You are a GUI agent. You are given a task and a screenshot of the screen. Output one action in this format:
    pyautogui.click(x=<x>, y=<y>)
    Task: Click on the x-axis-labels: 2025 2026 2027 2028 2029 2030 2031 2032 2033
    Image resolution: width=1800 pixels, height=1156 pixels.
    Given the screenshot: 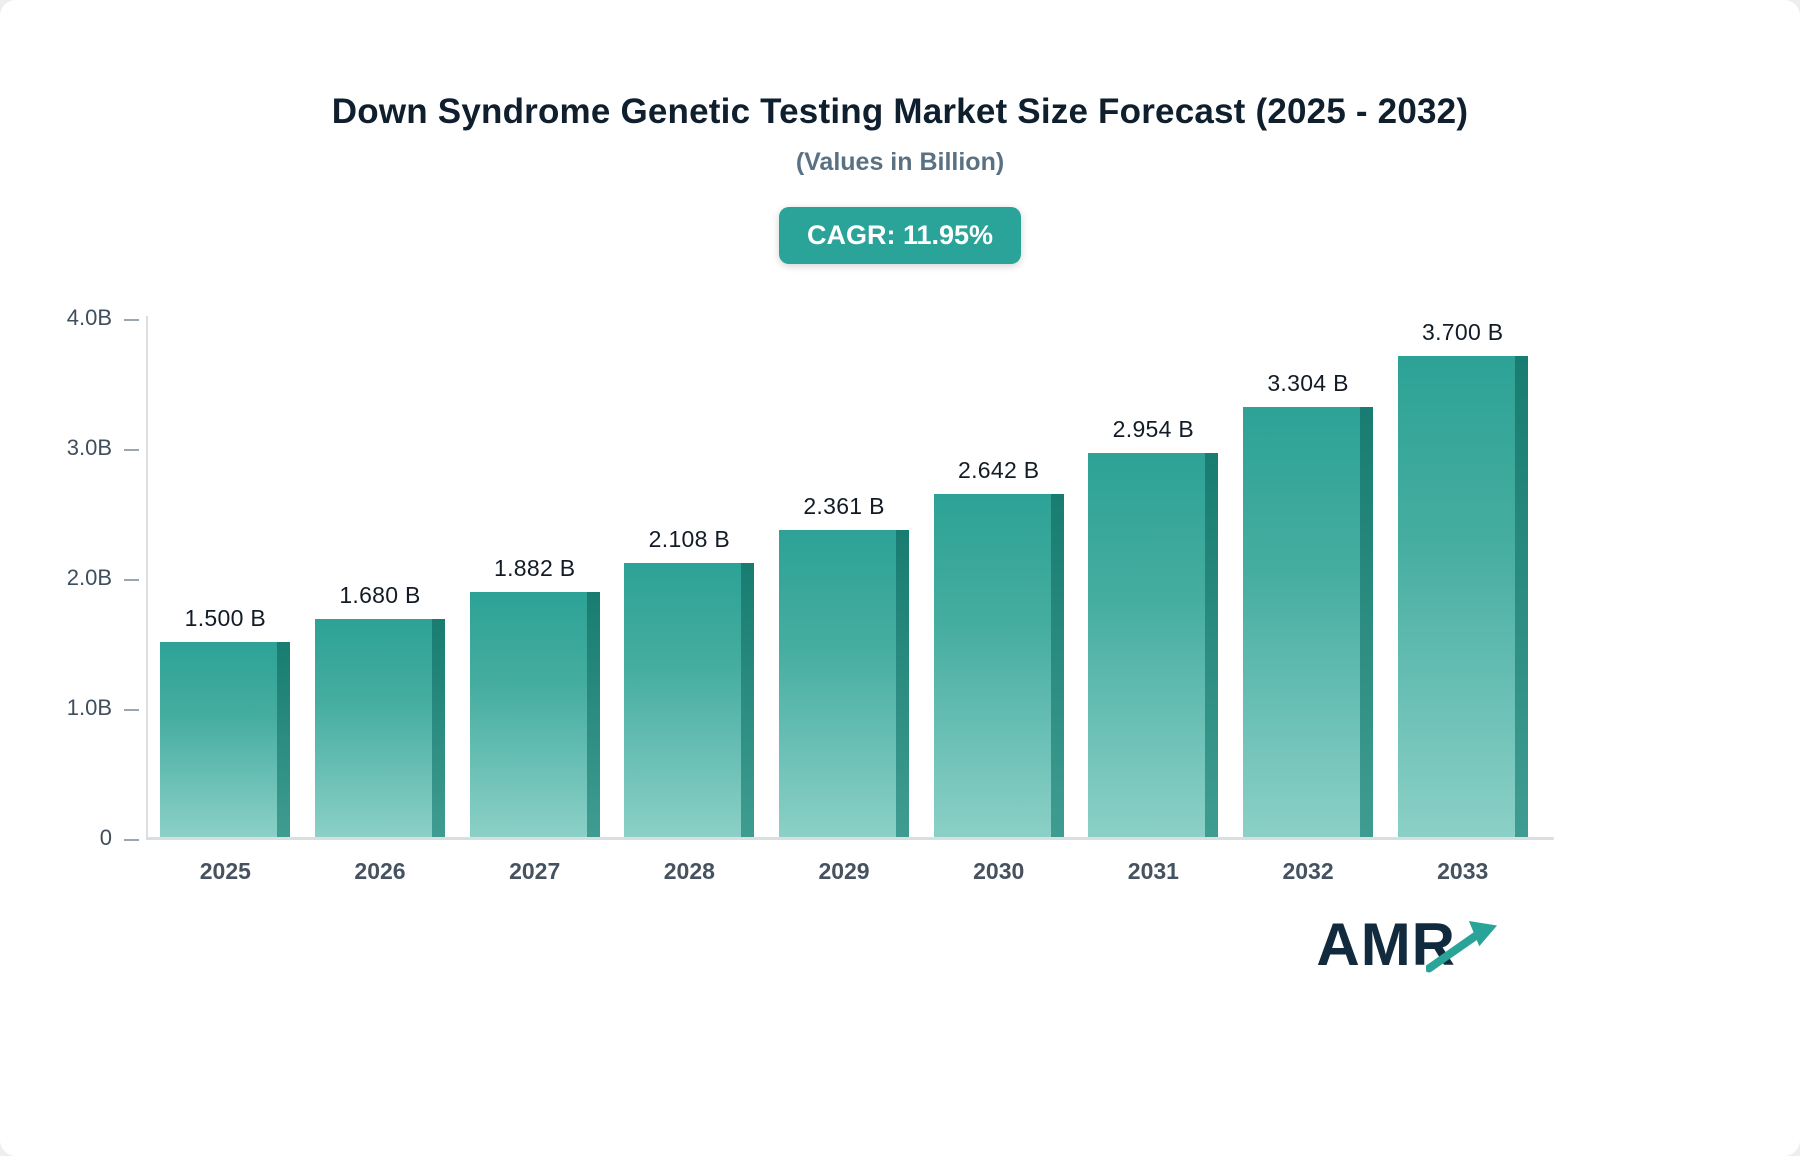 What is the action you would take?
    pyautogui.click(x=844, y=867)
    